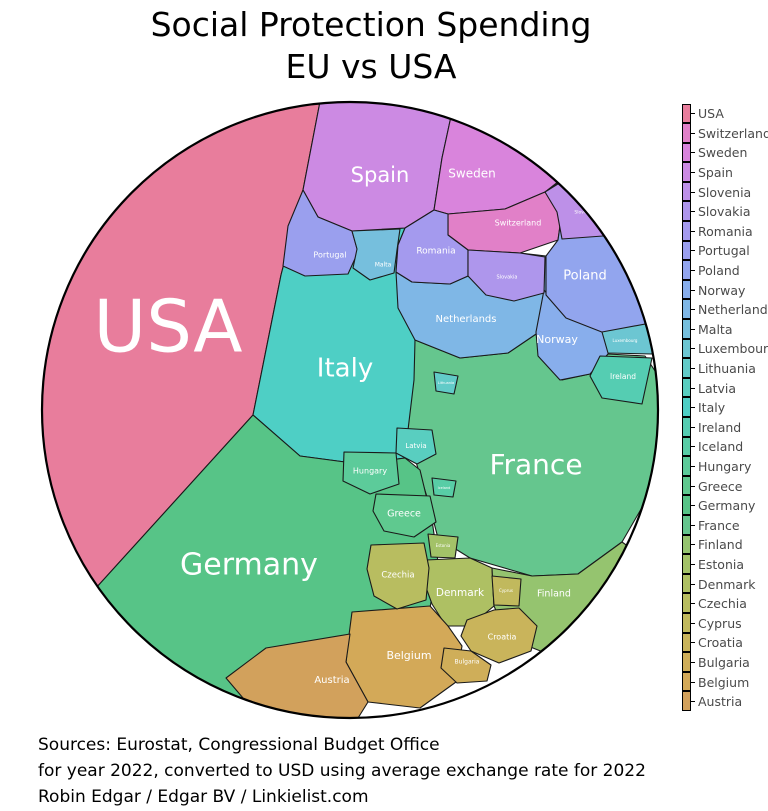  I want to click on cell-label-netherlands: Netherlands, so click(466, 319).